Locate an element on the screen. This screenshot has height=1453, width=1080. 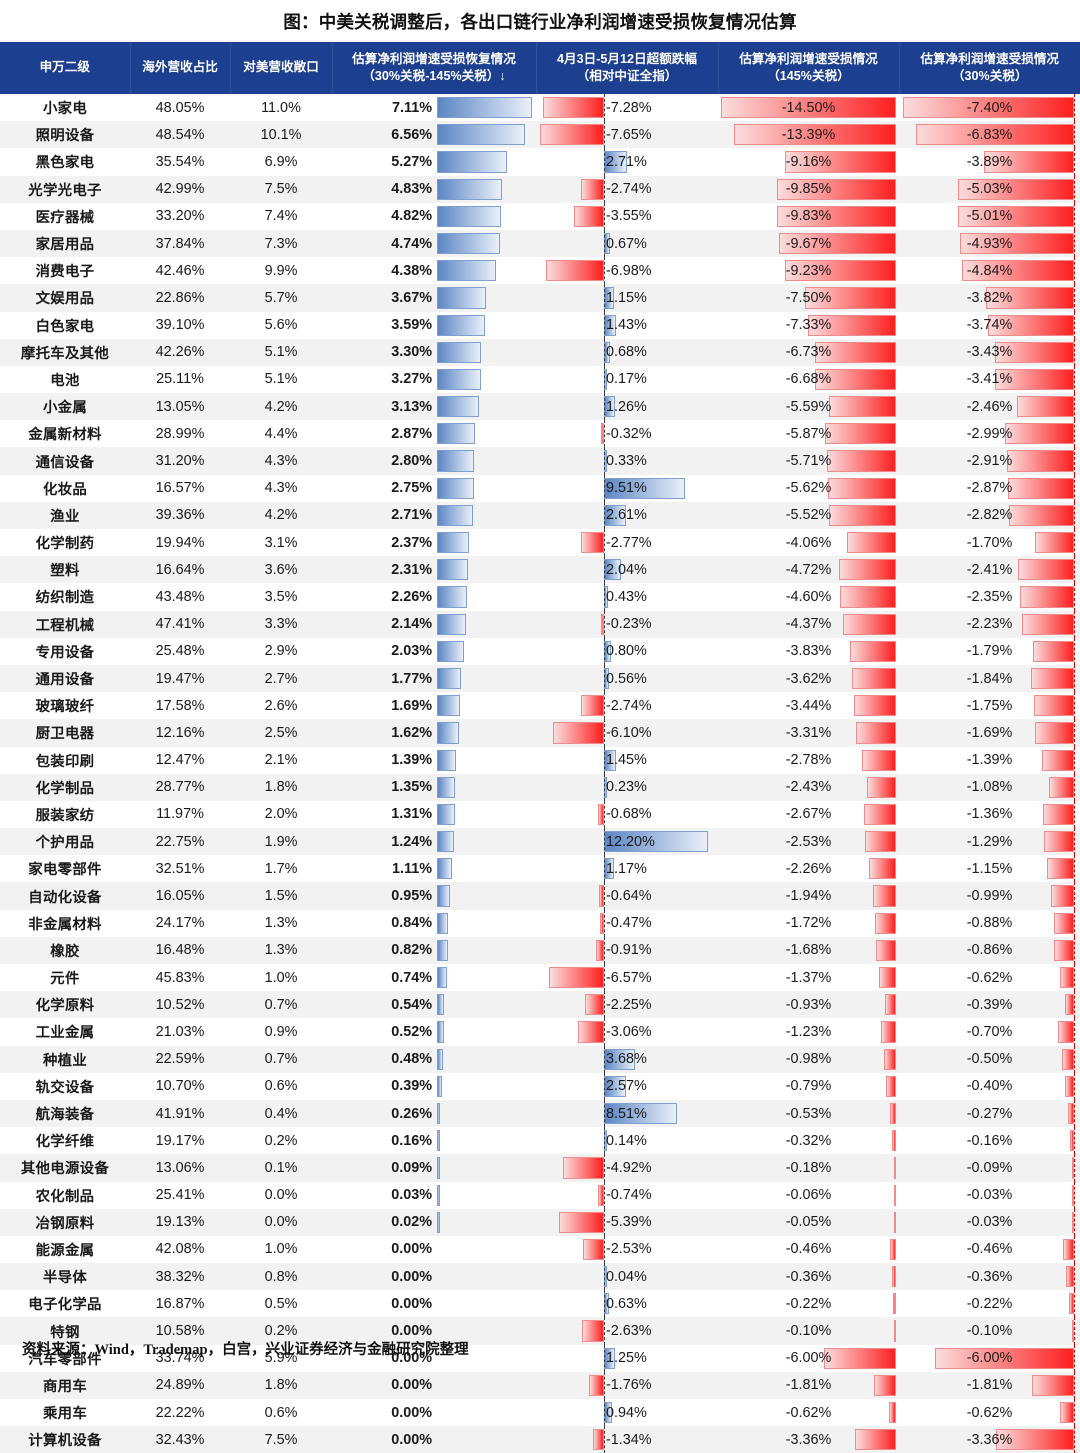
value-loss-30: -1.36% is located at coordinates (989, 814).